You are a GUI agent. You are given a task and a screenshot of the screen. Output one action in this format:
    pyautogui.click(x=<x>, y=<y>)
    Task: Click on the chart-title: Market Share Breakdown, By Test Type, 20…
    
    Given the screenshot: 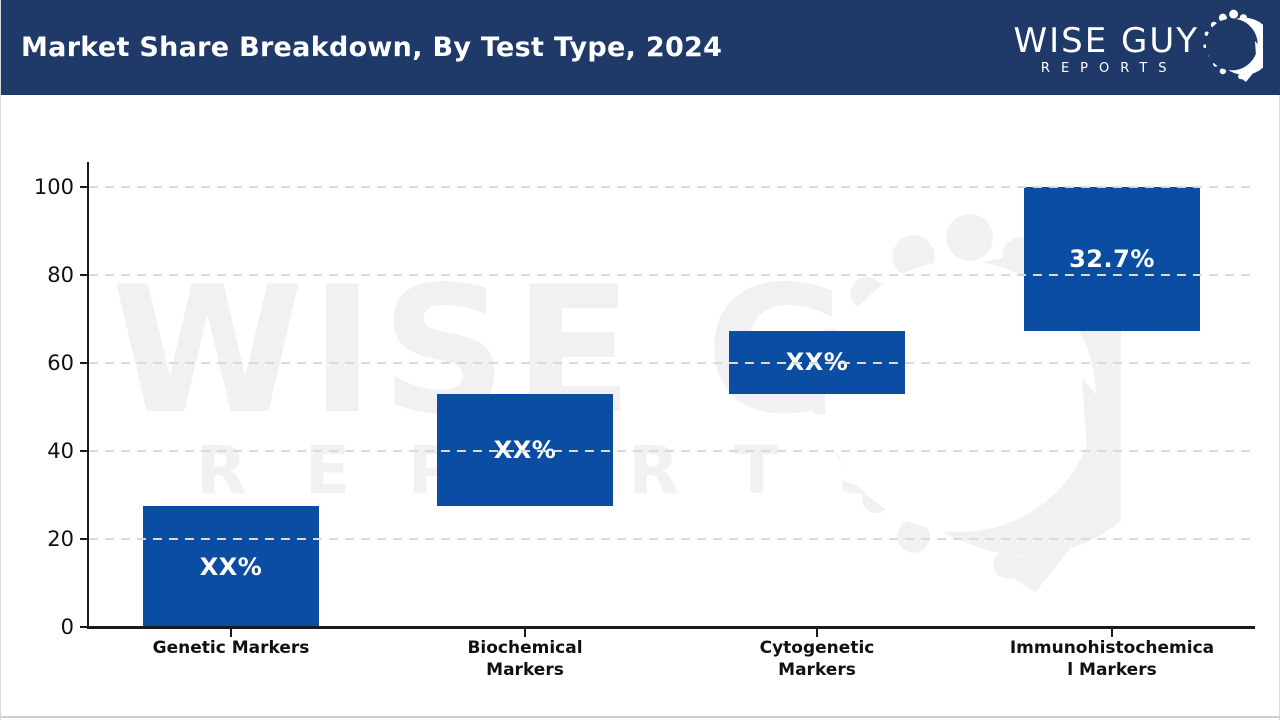 What is the action you would take?
    pyautogui.click(x=372, y=47)
    